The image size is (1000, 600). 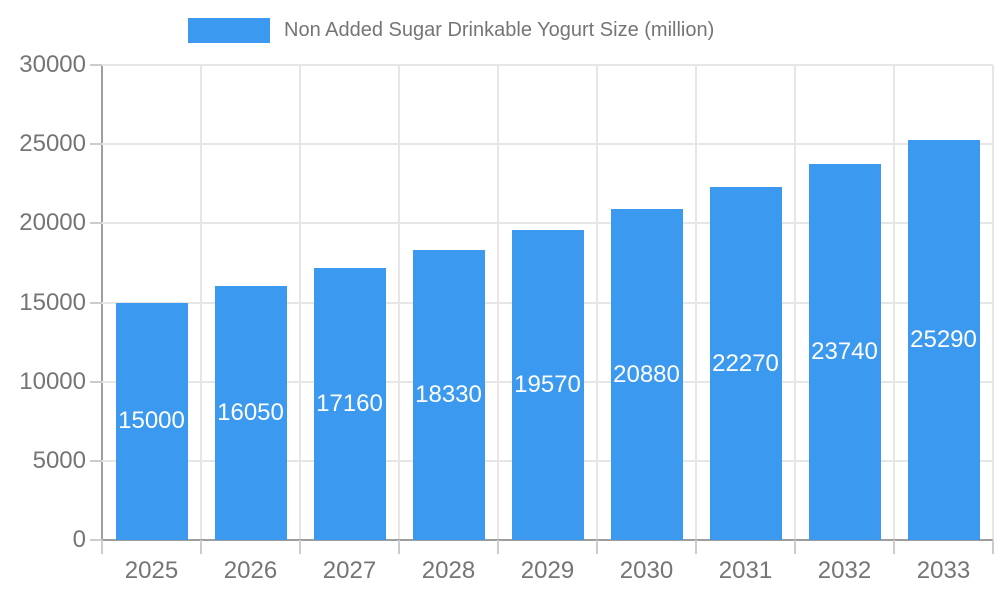 I want to click on v-gridline, so click(x=993, y=302).